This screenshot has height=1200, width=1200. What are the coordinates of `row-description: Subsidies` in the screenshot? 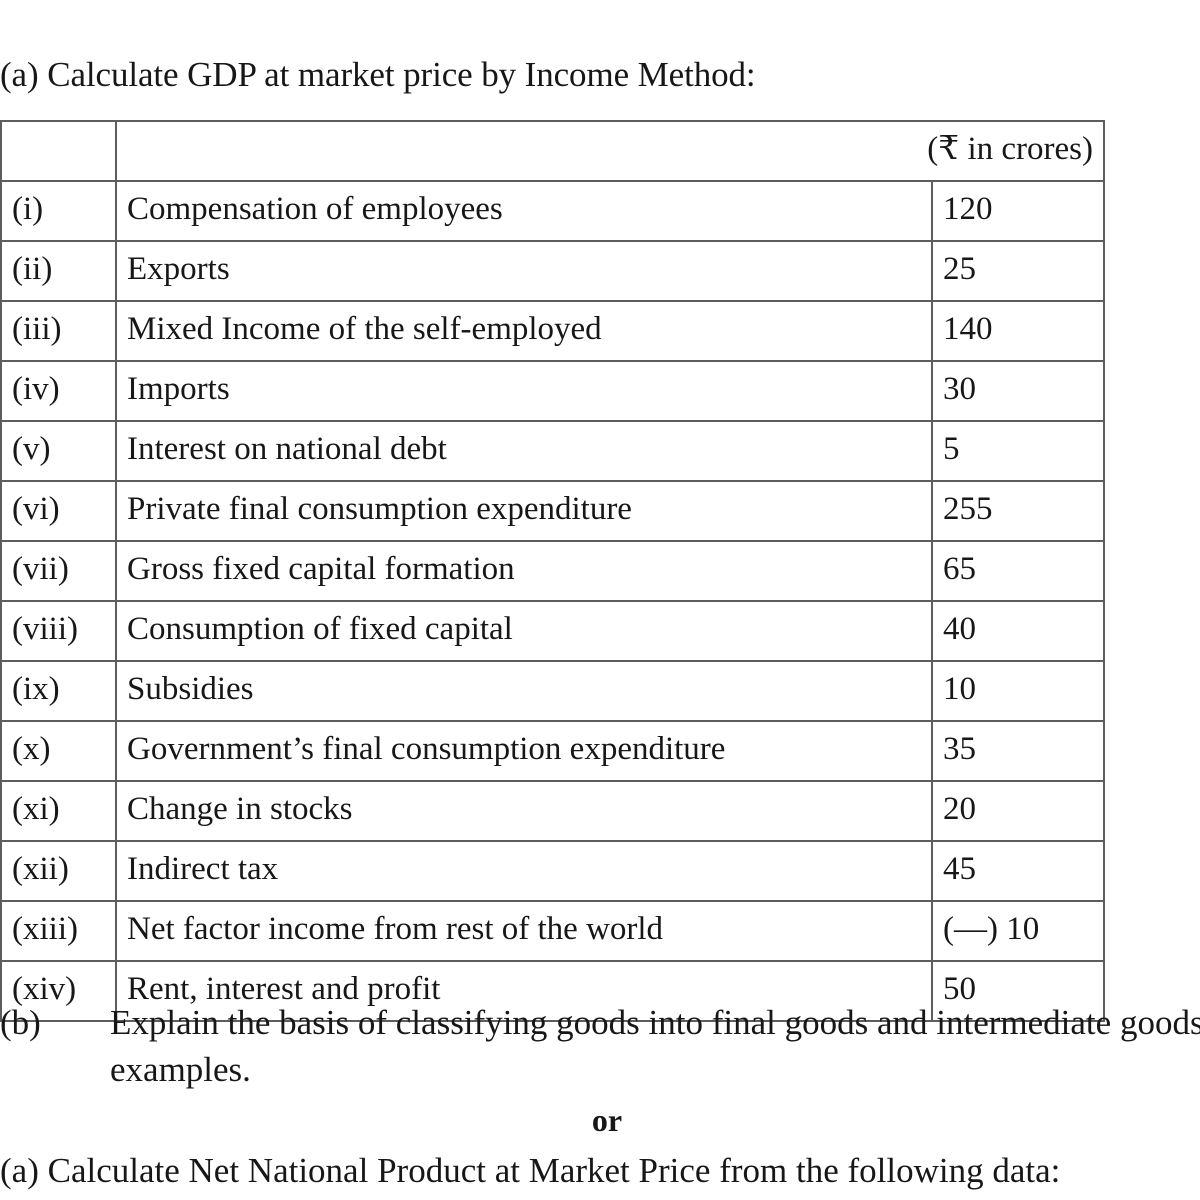 It's located at (524, 691).